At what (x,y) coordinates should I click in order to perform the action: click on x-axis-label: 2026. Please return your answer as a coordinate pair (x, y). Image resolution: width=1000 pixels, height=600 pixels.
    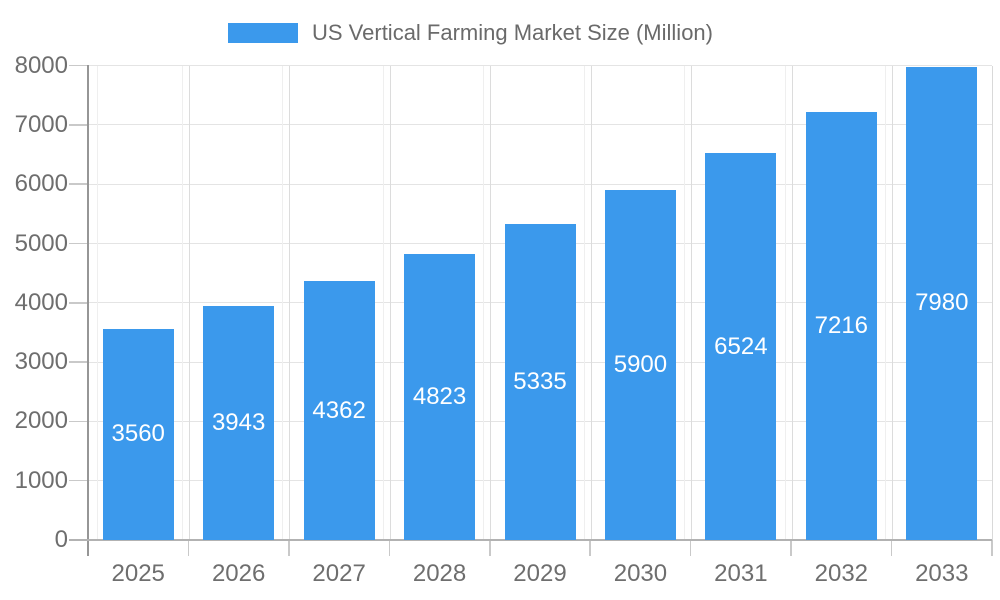
    Looking at the image, I should click on (238, 573).